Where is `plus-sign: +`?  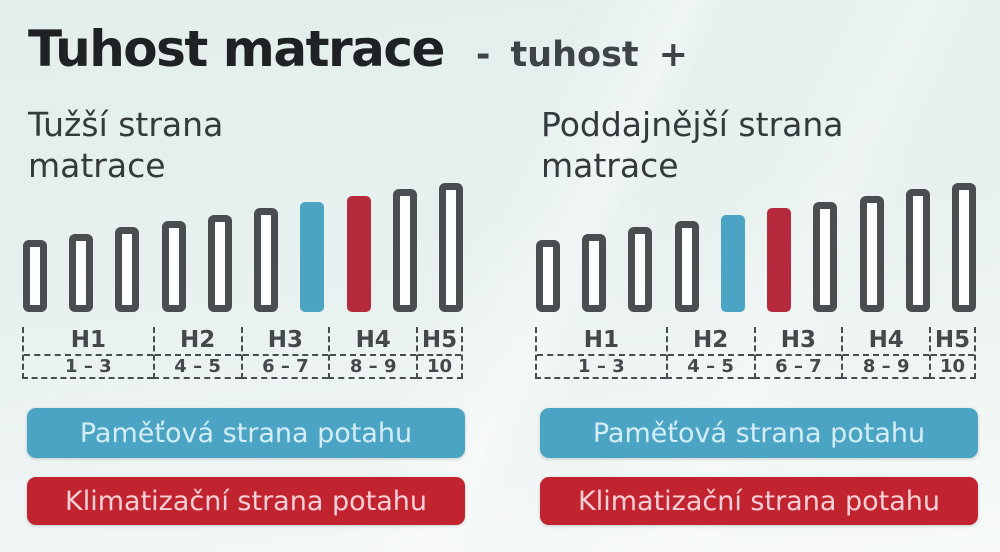 plus-sign: + is located at coordinates (673, 55).